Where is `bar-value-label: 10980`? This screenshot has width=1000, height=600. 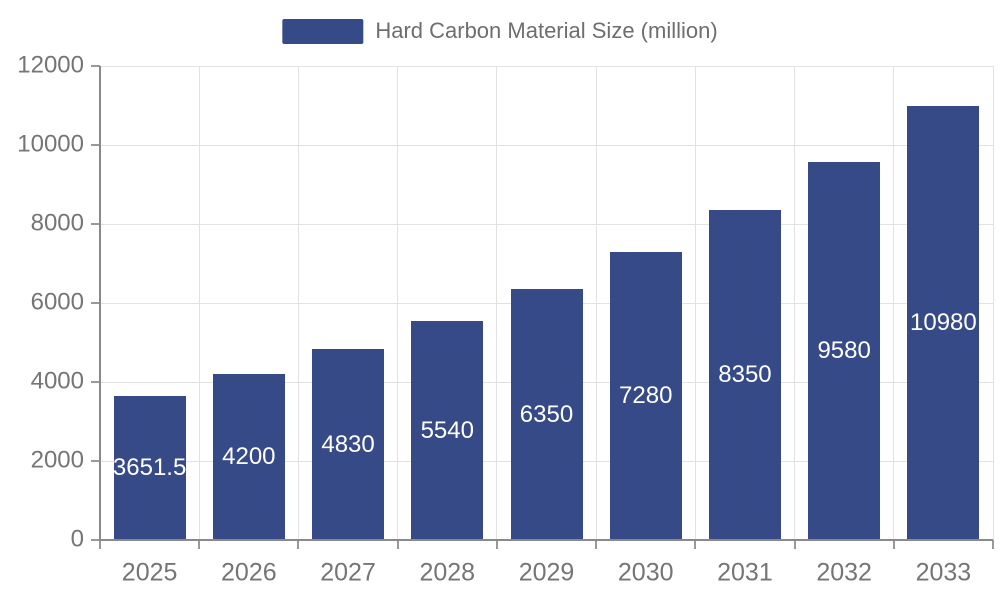
bar-value-label: 10980 is located at coordinates (943, 323).